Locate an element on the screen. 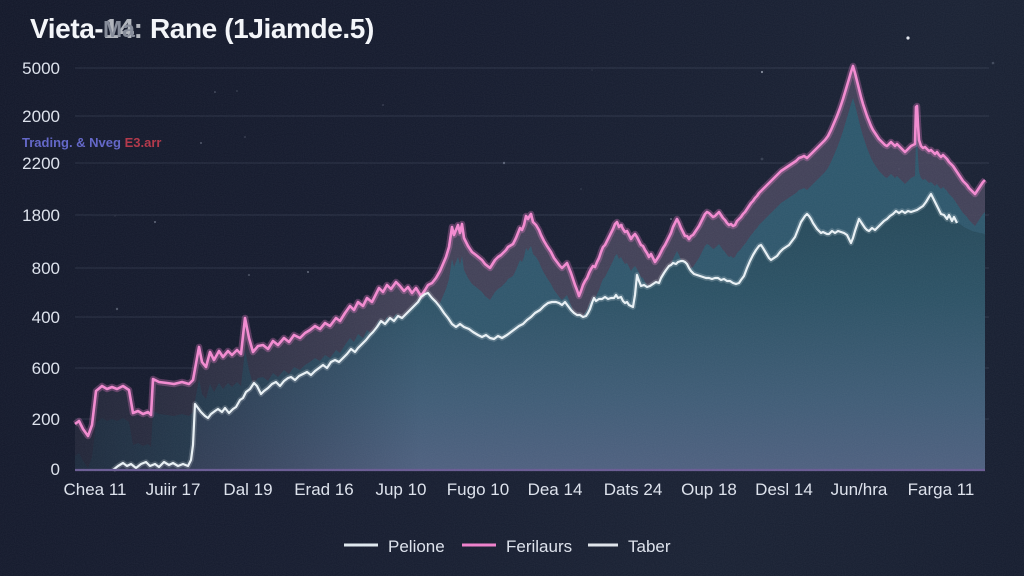 The height and width of the screenshot is (576, 1024). svg-text: 200 is located at coordinates (46, 419).